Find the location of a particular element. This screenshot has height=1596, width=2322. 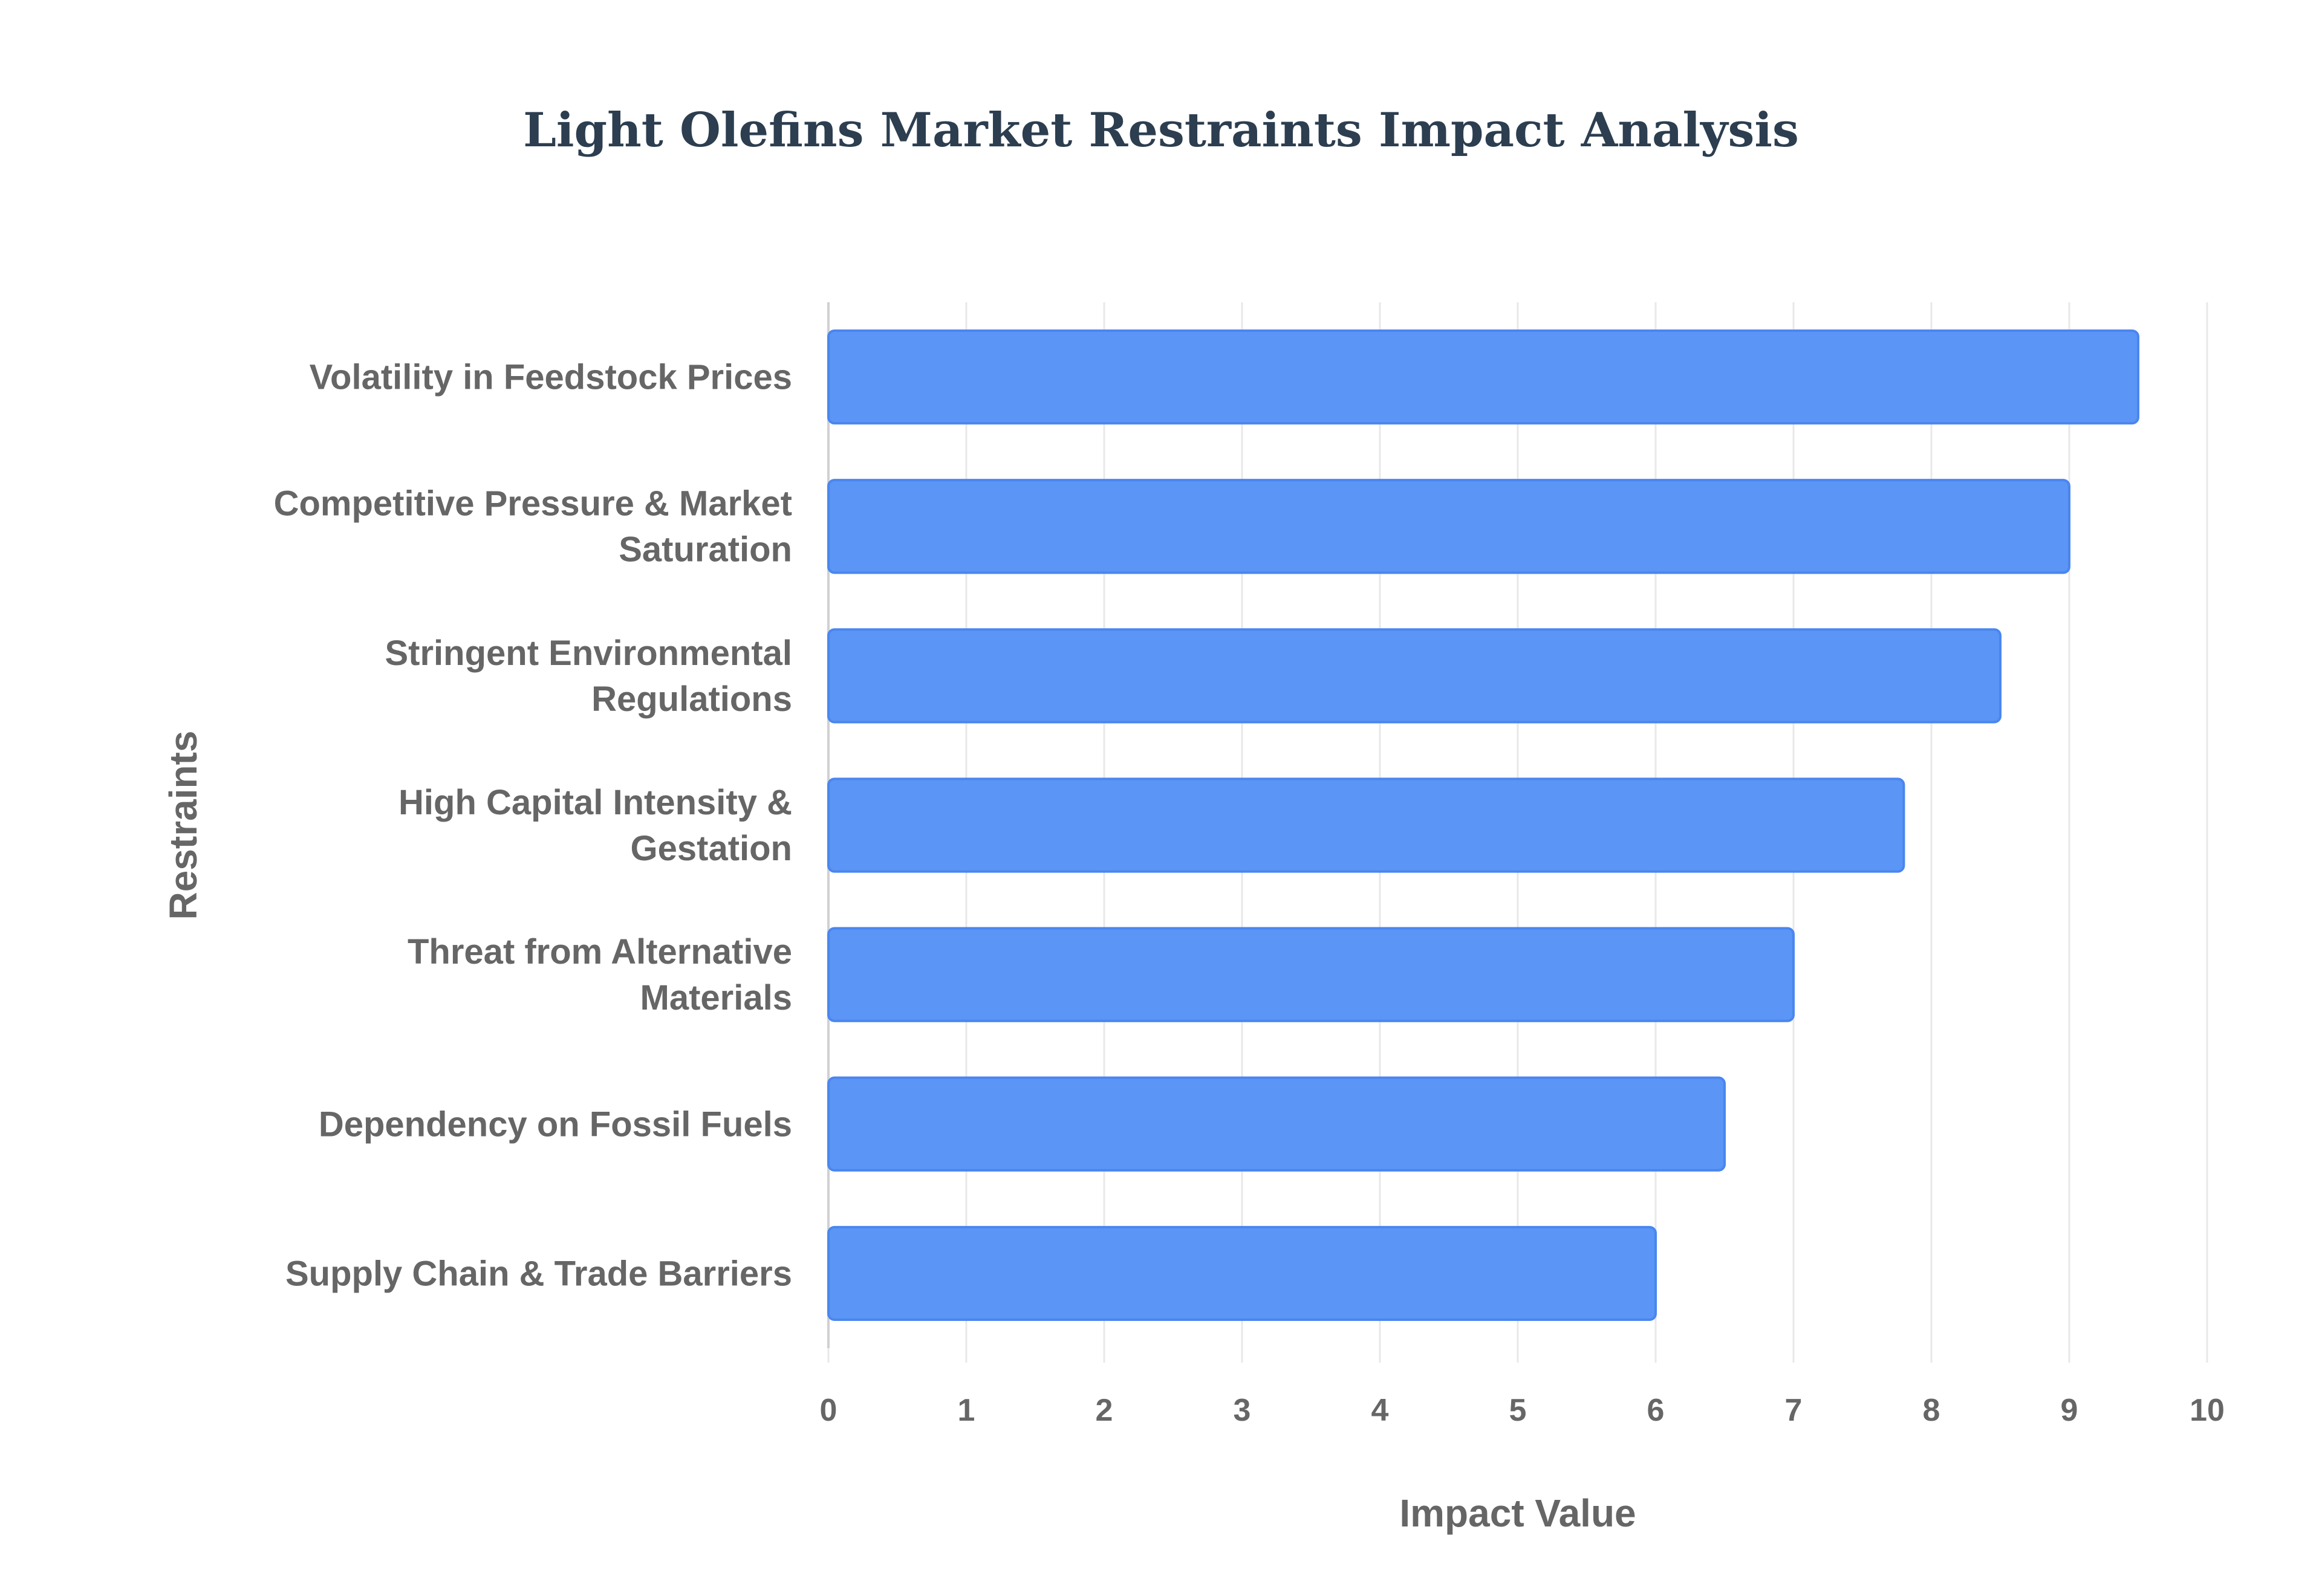

category-label-line: Stringent Environmental is located at coordinates (588, 653).